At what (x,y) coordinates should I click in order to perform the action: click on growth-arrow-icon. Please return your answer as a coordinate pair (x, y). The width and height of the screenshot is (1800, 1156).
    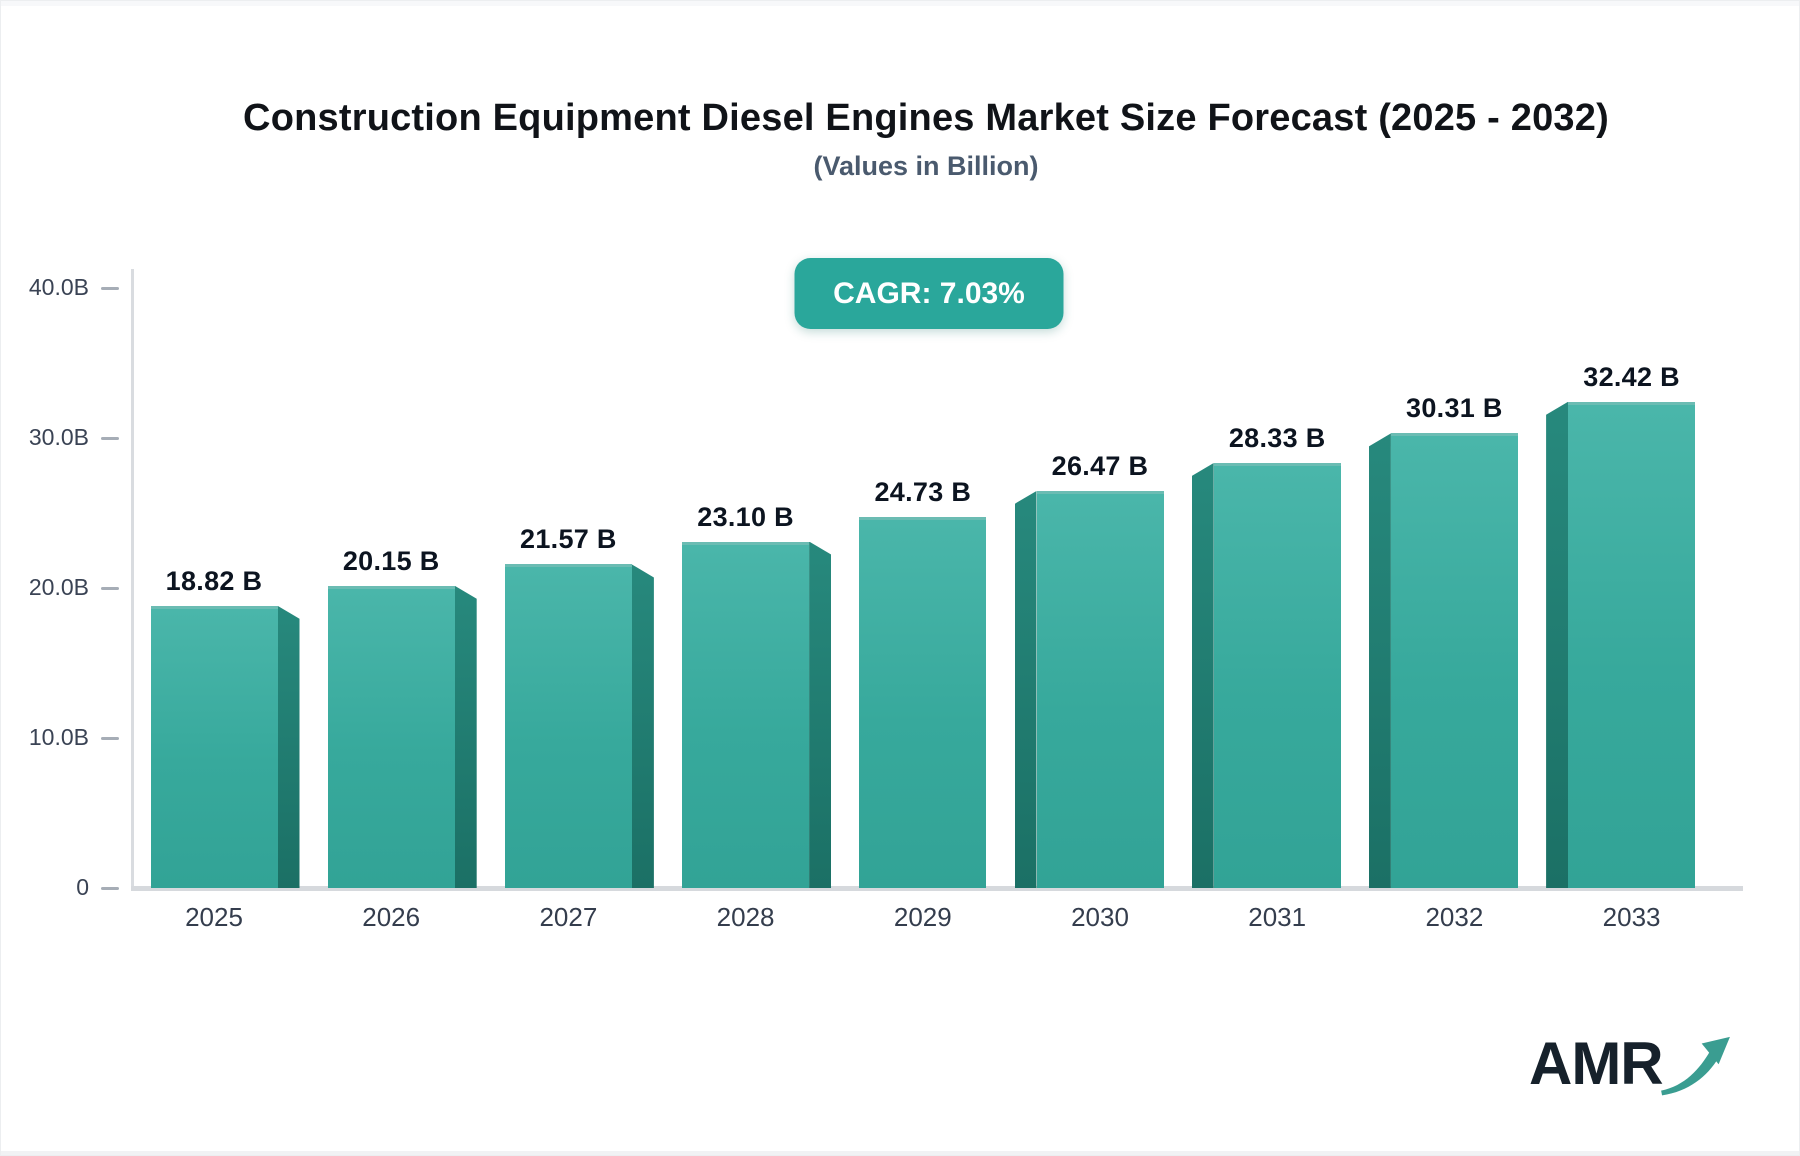
    Looking at the image, I should click on (1695, 1066).